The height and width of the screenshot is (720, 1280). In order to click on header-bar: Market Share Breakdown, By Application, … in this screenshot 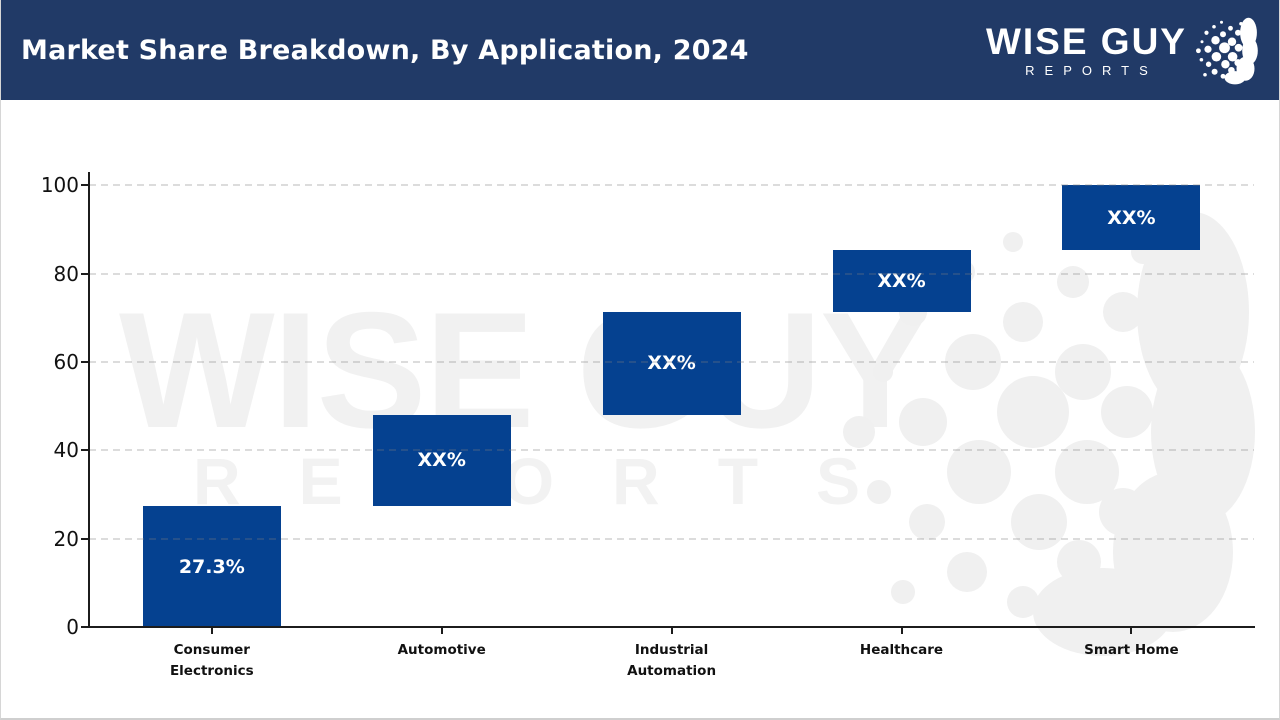, I will do `click(640, 50)`.